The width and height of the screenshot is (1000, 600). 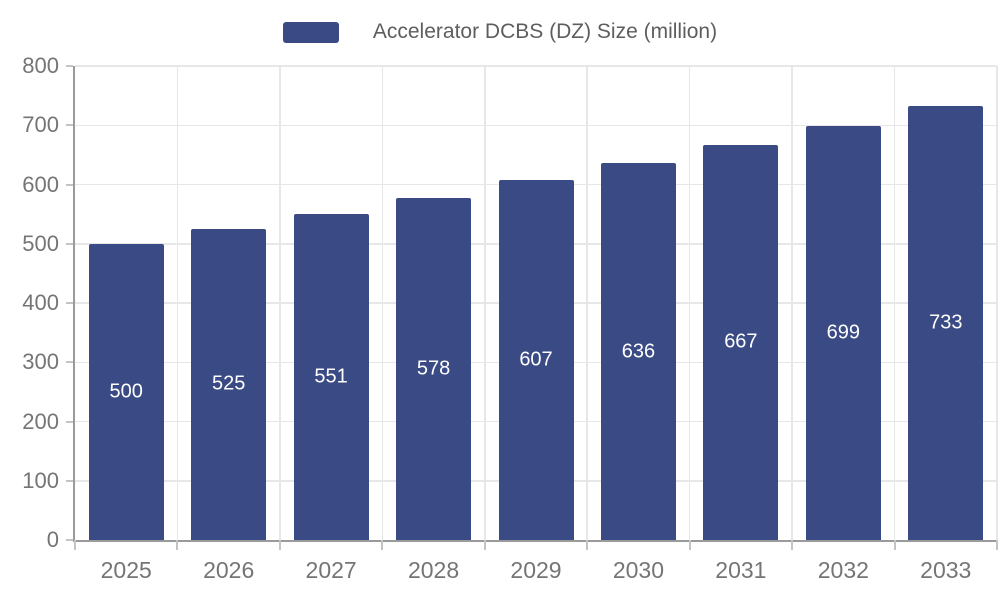 I want to click on bar-value-label: 699, so click(x=843, y=332).